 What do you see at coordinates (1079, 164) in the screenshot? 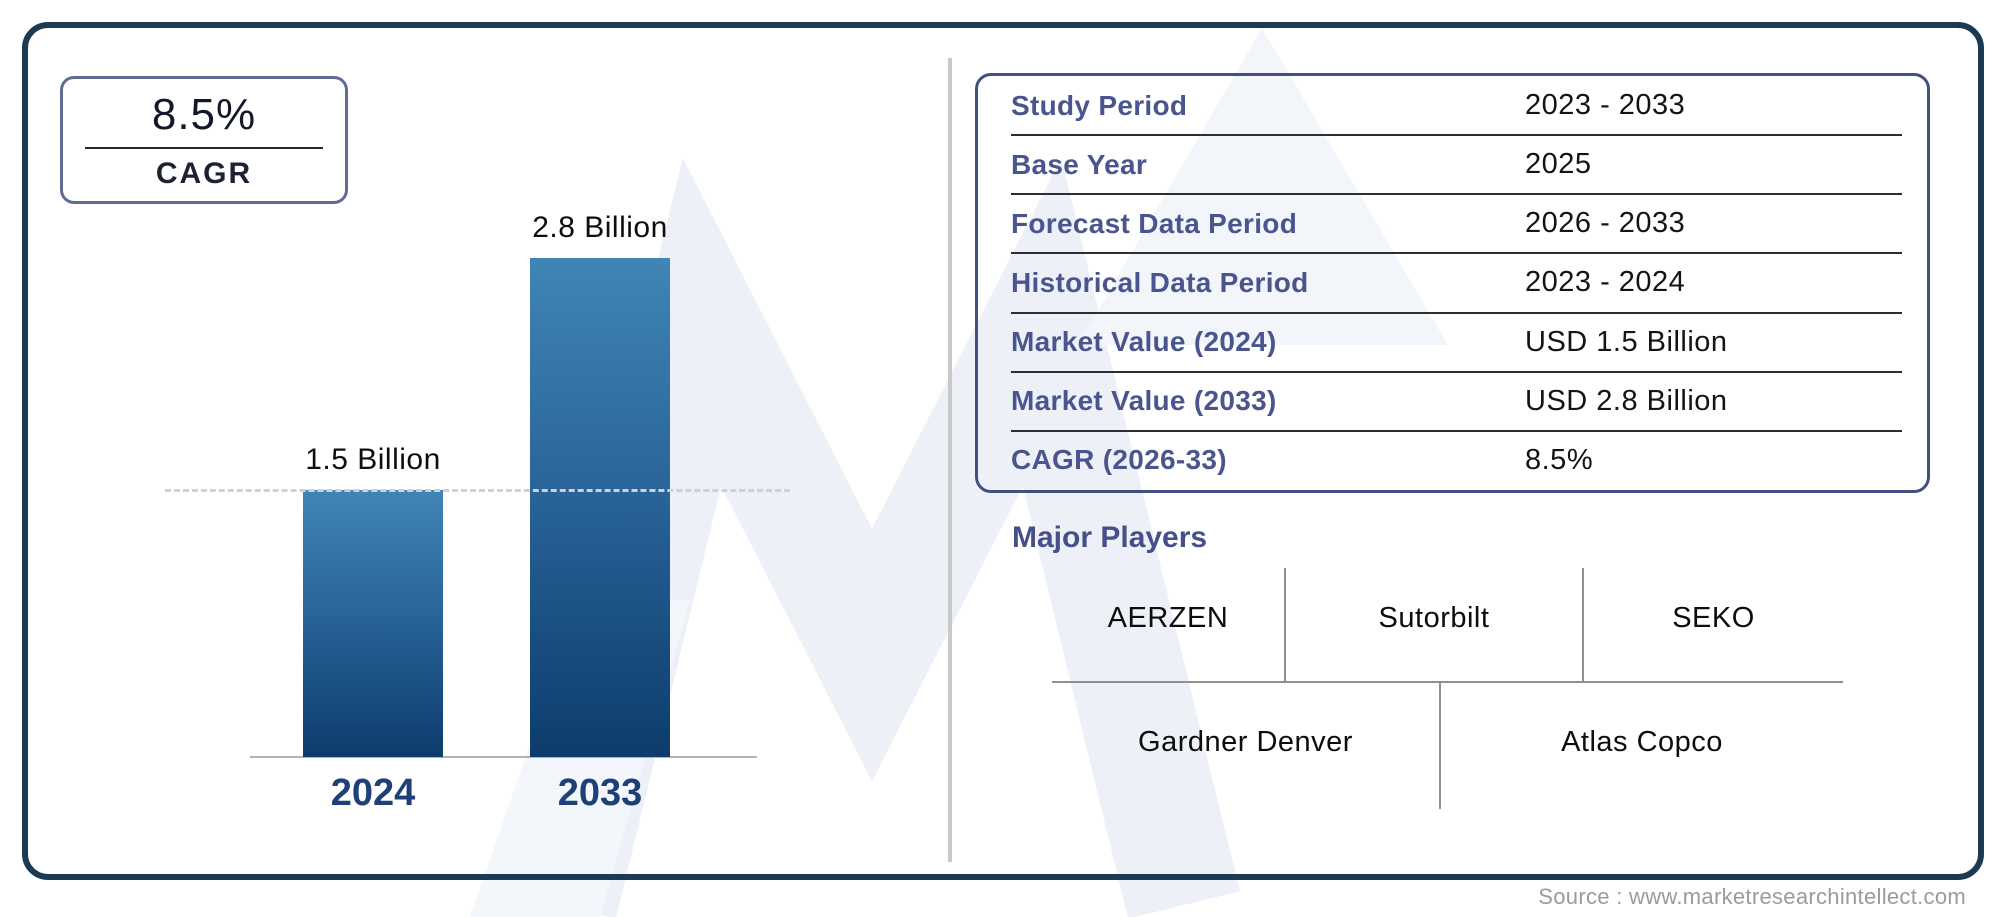
I see `row-label: Base Year` at bounding box center [1079, 164].